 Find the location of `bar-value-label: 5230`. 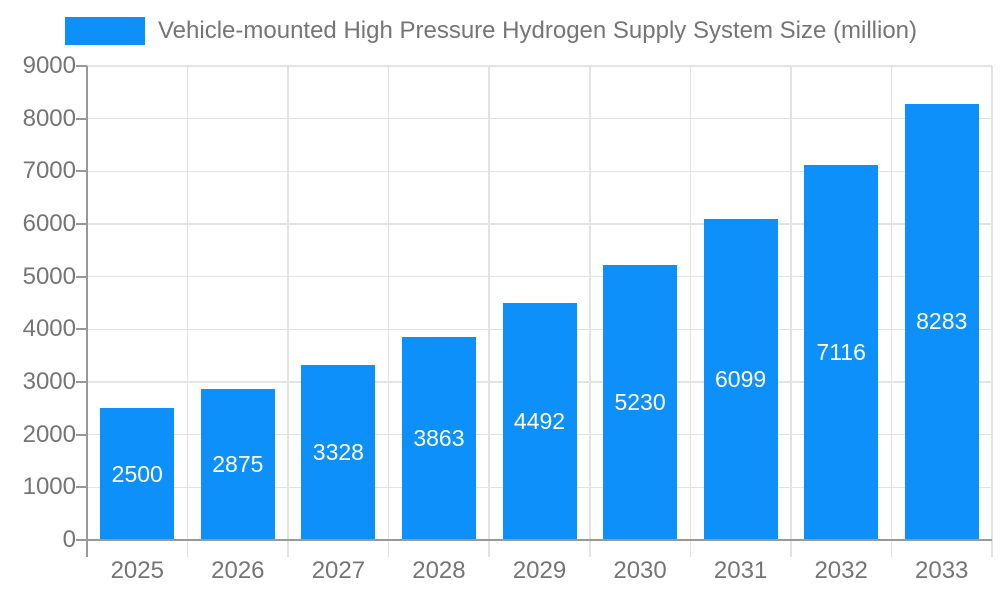

bar-value-label: 5230 is located at coordinates (640, 401).